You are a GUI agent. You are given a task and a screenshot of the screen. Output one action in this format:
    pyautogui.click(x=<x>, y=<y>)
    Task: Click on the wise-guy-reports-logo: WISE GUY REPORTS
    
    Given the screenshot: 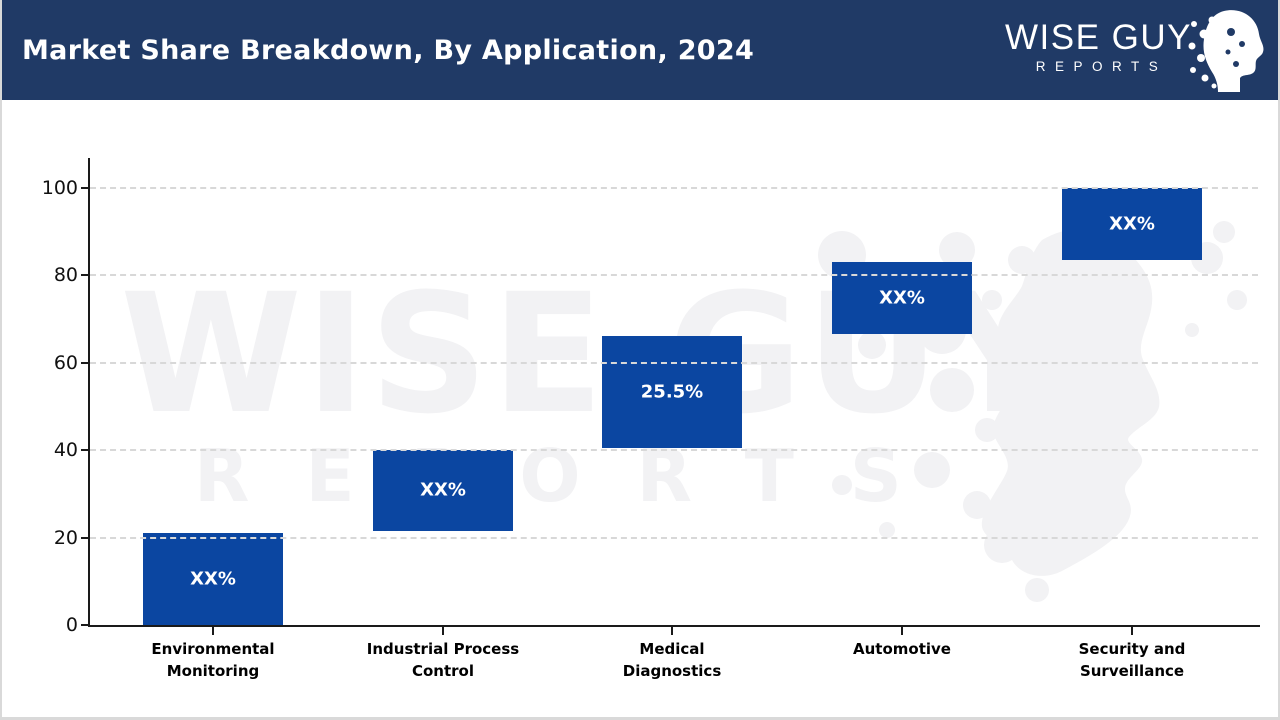 What is the action you would take?
    pyautogui.click(x=1137, y=51)
    